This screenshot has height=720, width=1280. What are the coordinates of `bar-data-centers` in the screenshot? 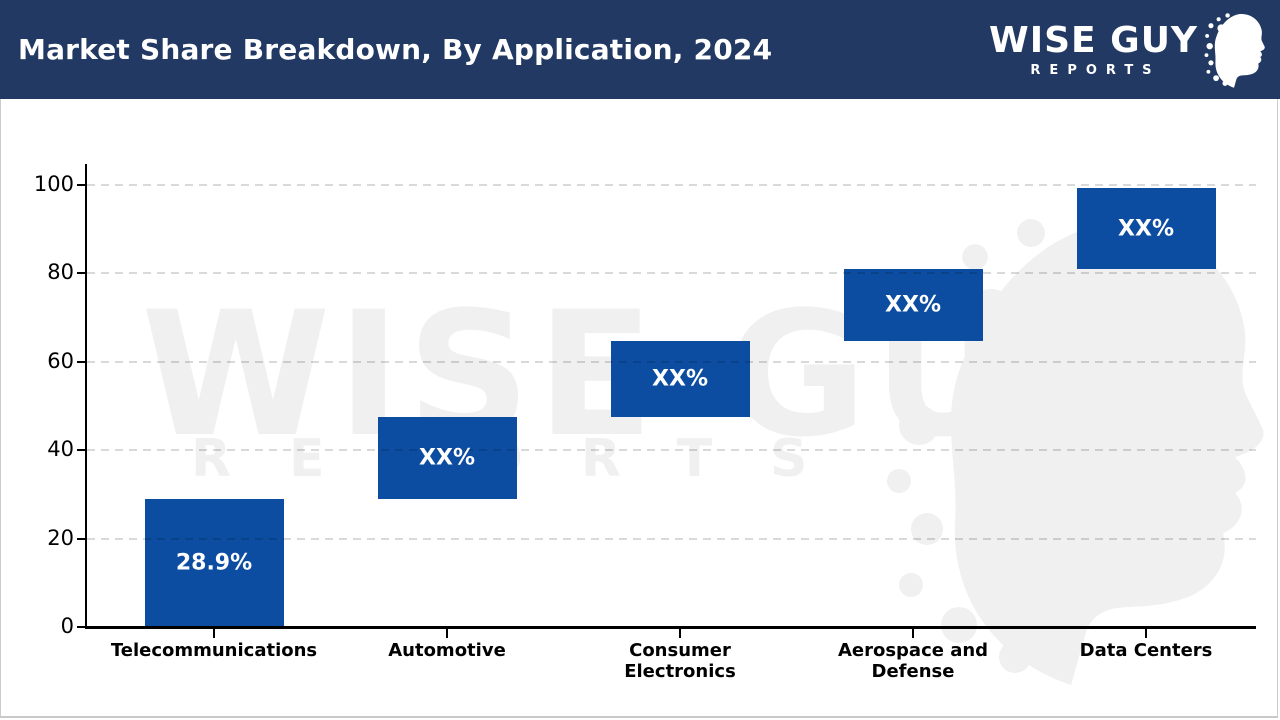 It's located at (1146, 228).